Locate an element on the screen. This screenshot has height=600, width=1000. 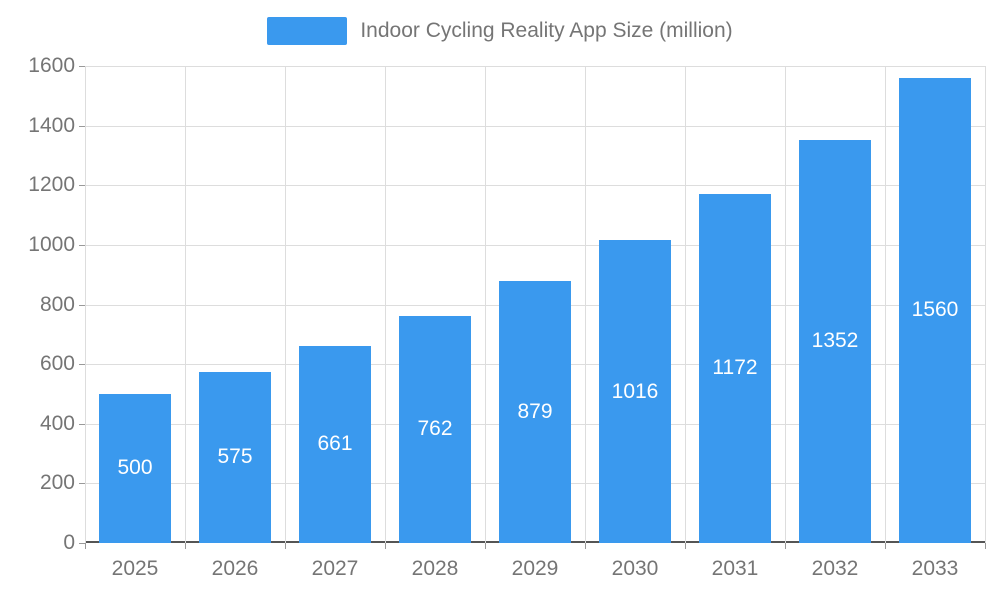
bar-value-label: 500 is located at coordinates (135, 468).